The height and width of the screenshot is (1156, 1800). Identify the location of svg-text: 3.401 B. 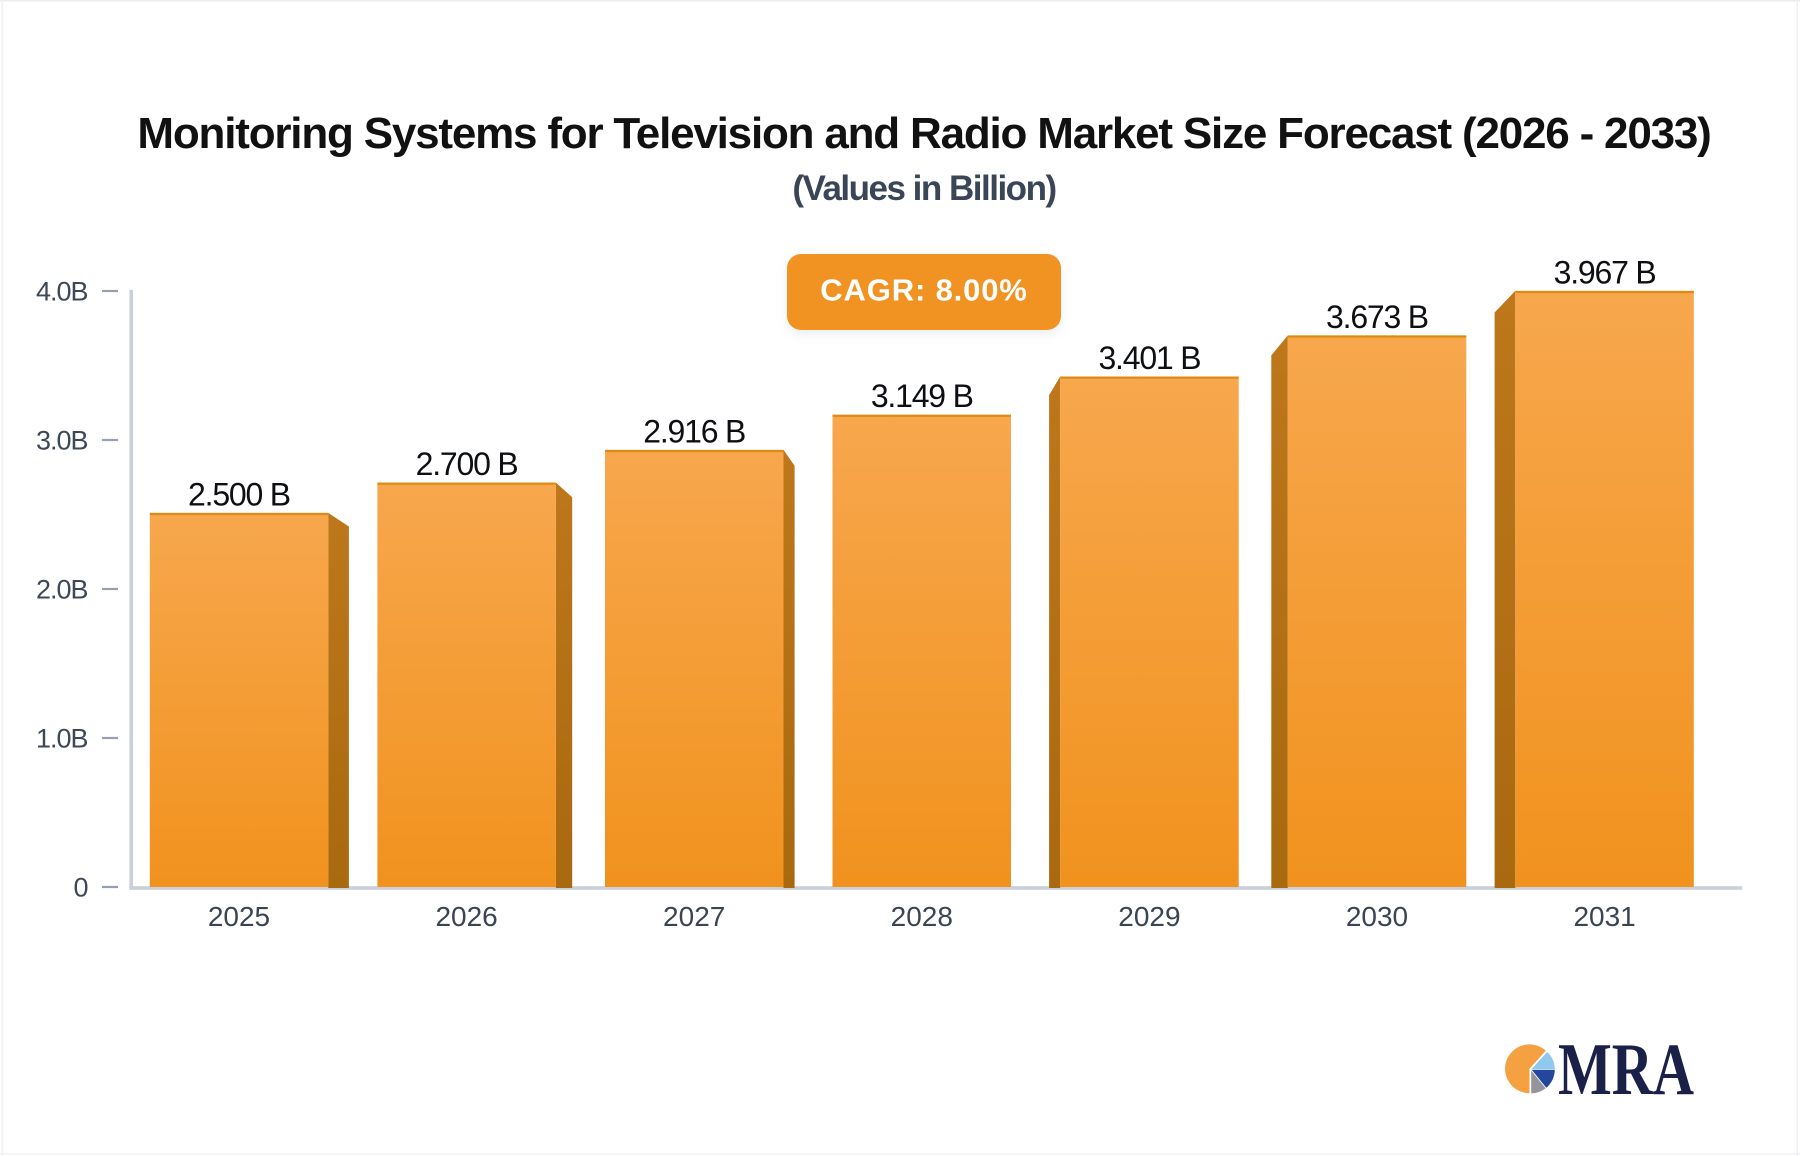
(1149, 358).